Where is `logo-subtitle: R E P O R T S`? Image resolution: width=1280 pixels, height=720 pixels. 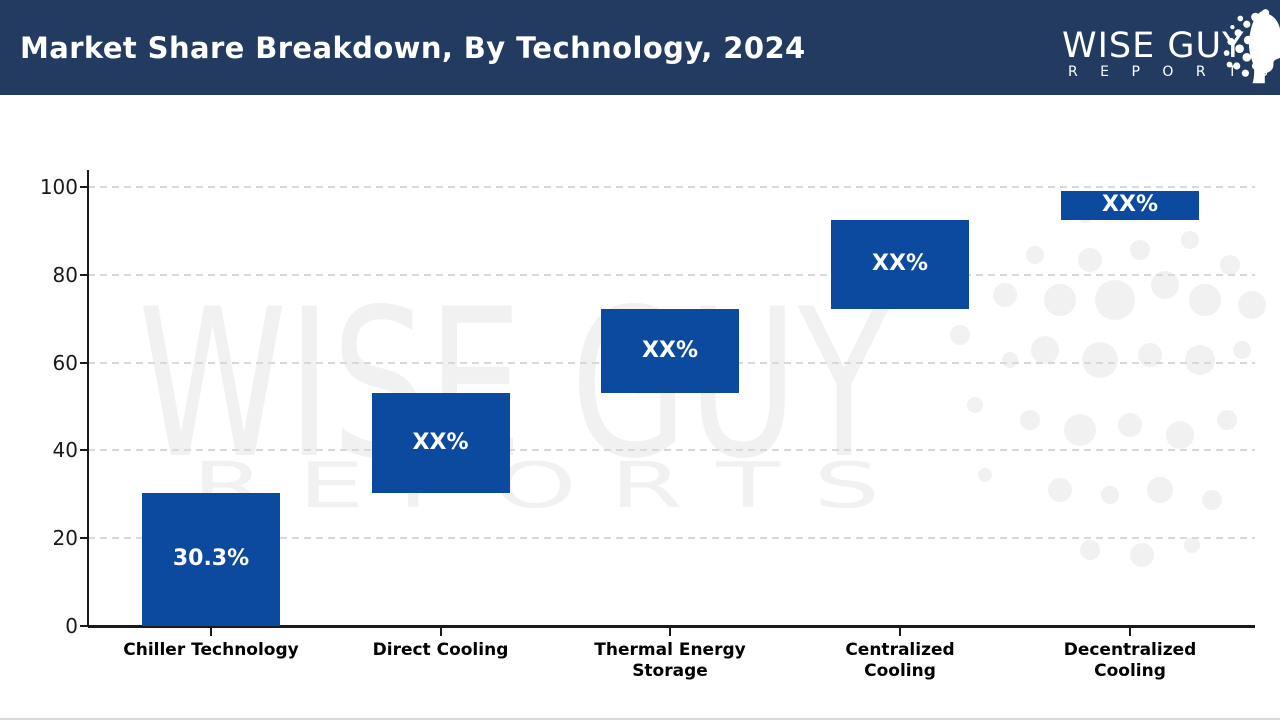
logo-subtitle: R E P O R T S is located at coordinates (1172, 72).